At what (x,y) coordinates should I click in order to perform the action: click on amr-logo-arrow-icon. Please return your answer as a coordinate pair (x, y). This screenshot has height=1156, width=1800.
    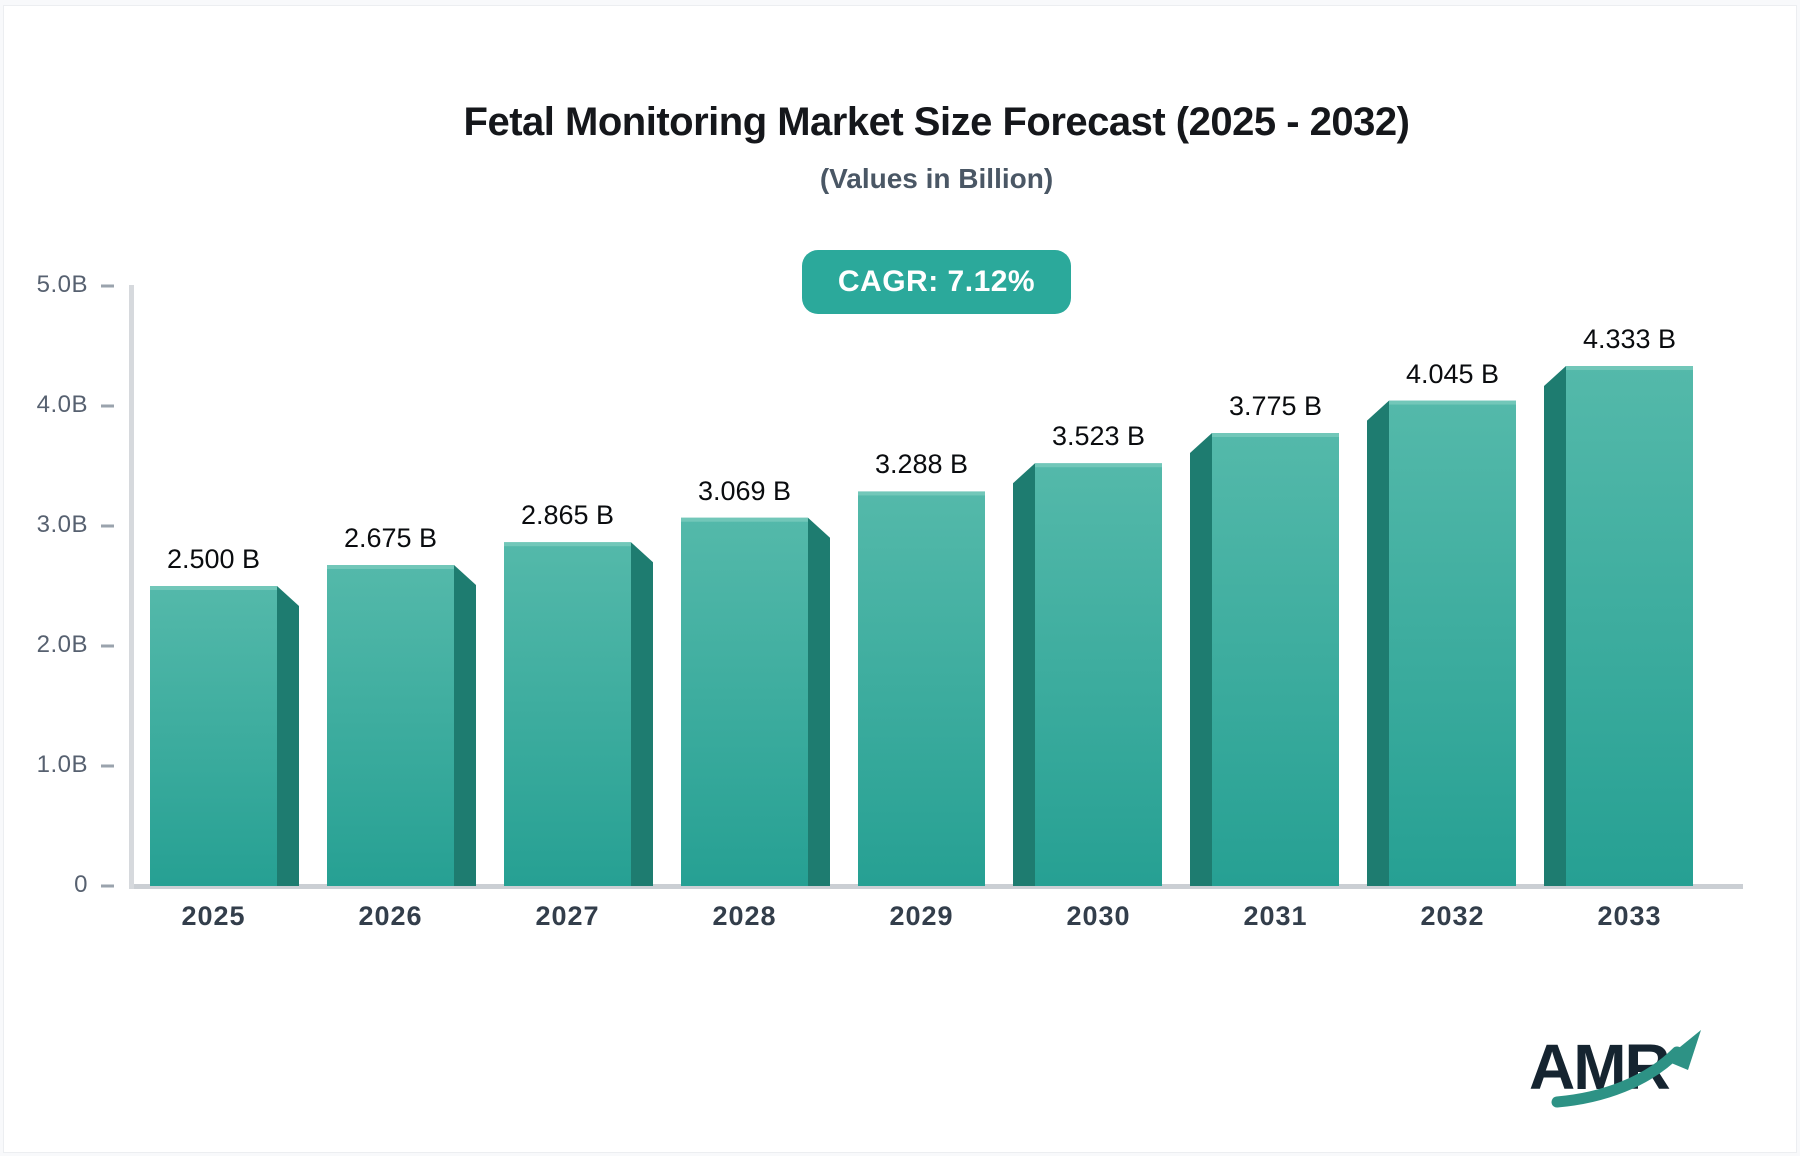
    Looking at the image, I should click on (1626, 1069).